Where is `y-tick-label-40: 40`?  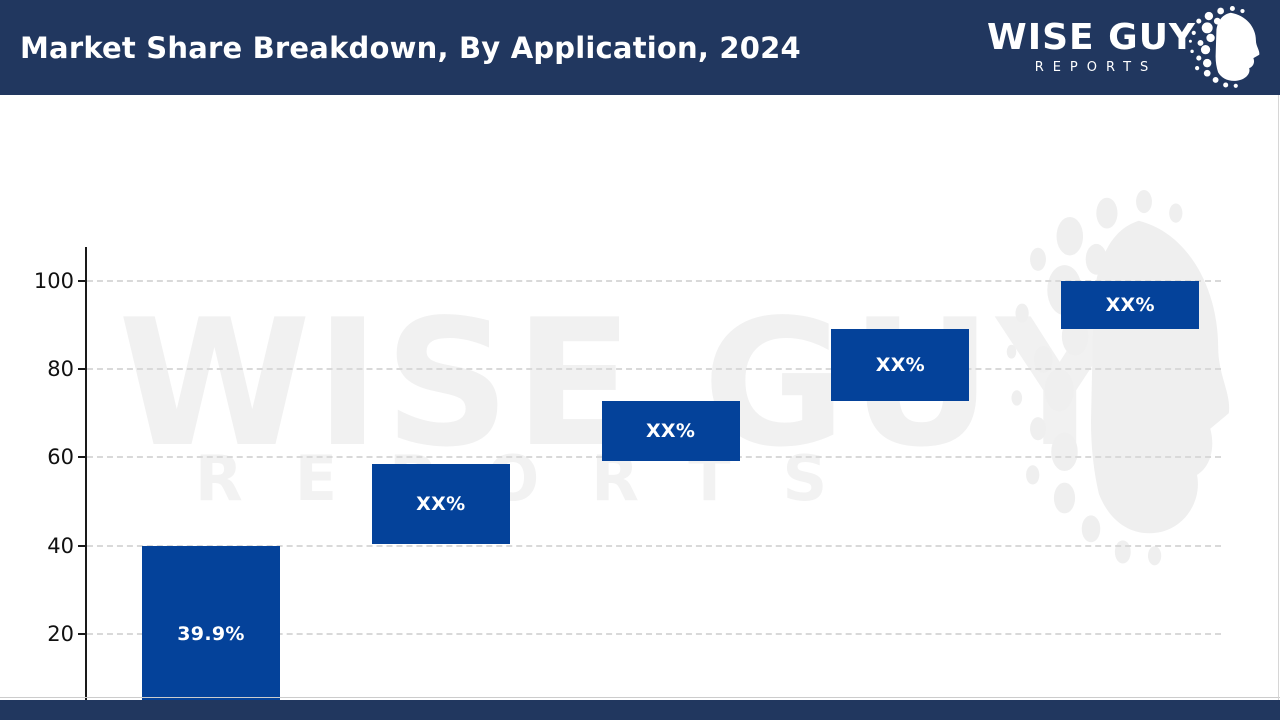 y-tick-label-40: 40 is located at coordinates (60, 545).